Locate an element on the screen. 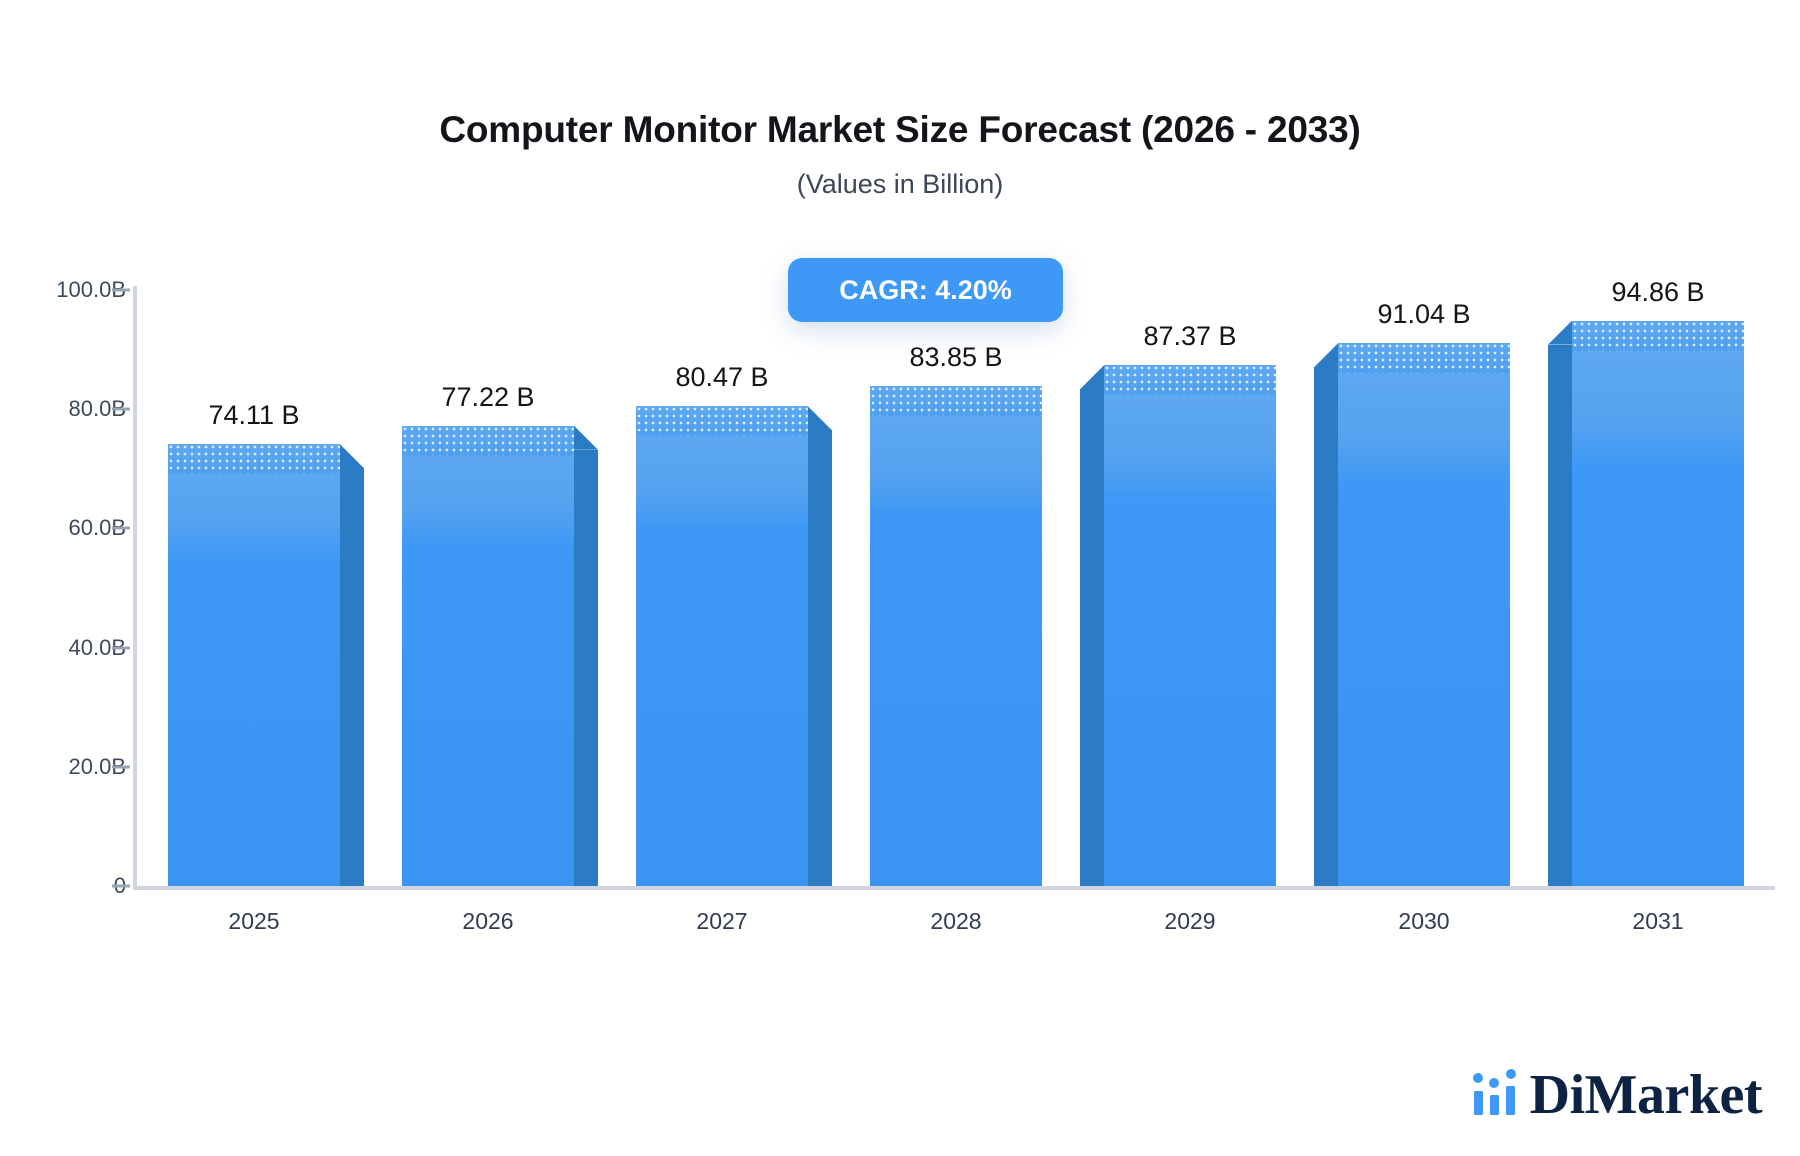 The width and height of the screenshot is (1800, 1156). cagr-badge: CAGR: 4.20% is located at coordinates (925, 290).